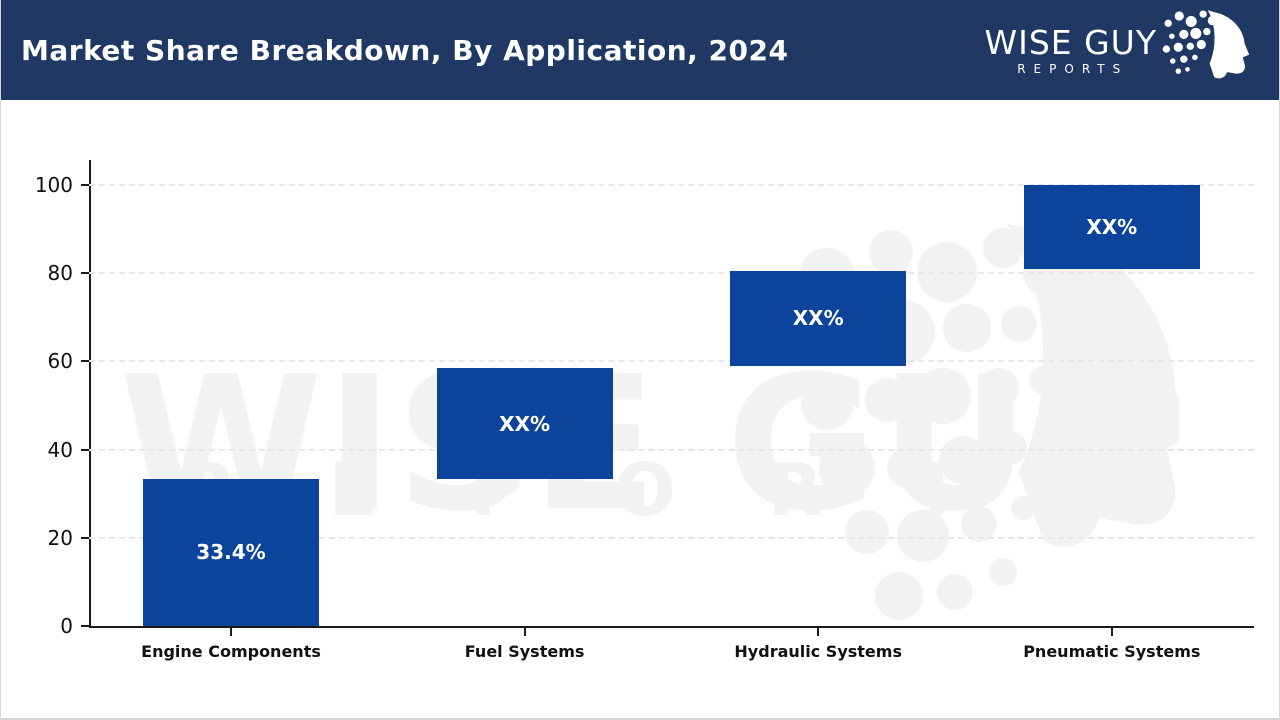 This screenshot has width=1280, height=720. Describe the element at coordinates (1112, 651) in the screenshot. I see `category-label: Pneumatic Systems` at that location.